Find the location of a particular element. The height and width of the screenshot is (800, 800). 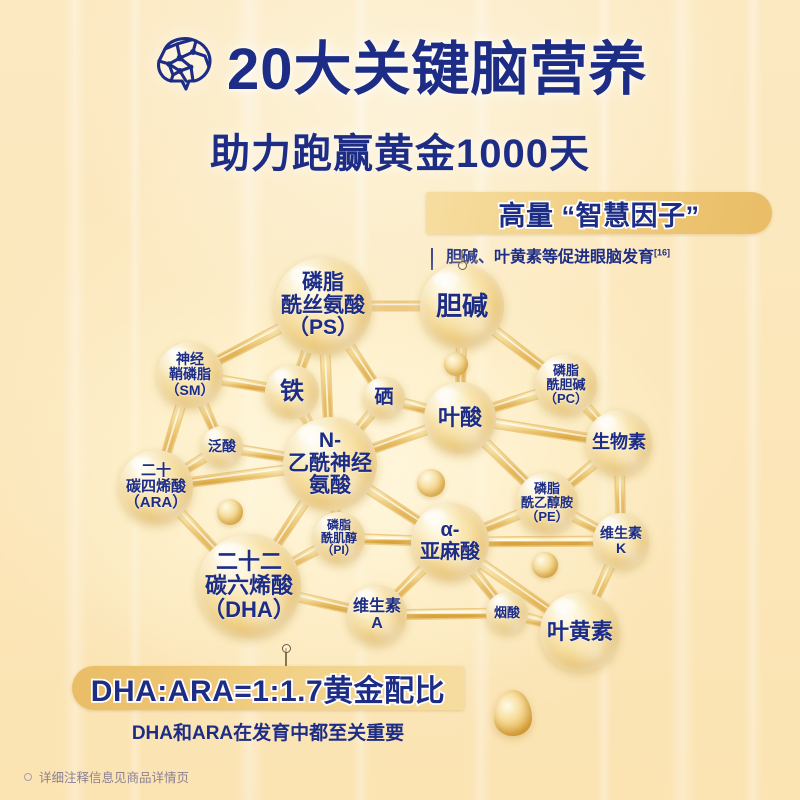

nutrient-node-vk: 维生素 K is located at coordinates (621, 541).